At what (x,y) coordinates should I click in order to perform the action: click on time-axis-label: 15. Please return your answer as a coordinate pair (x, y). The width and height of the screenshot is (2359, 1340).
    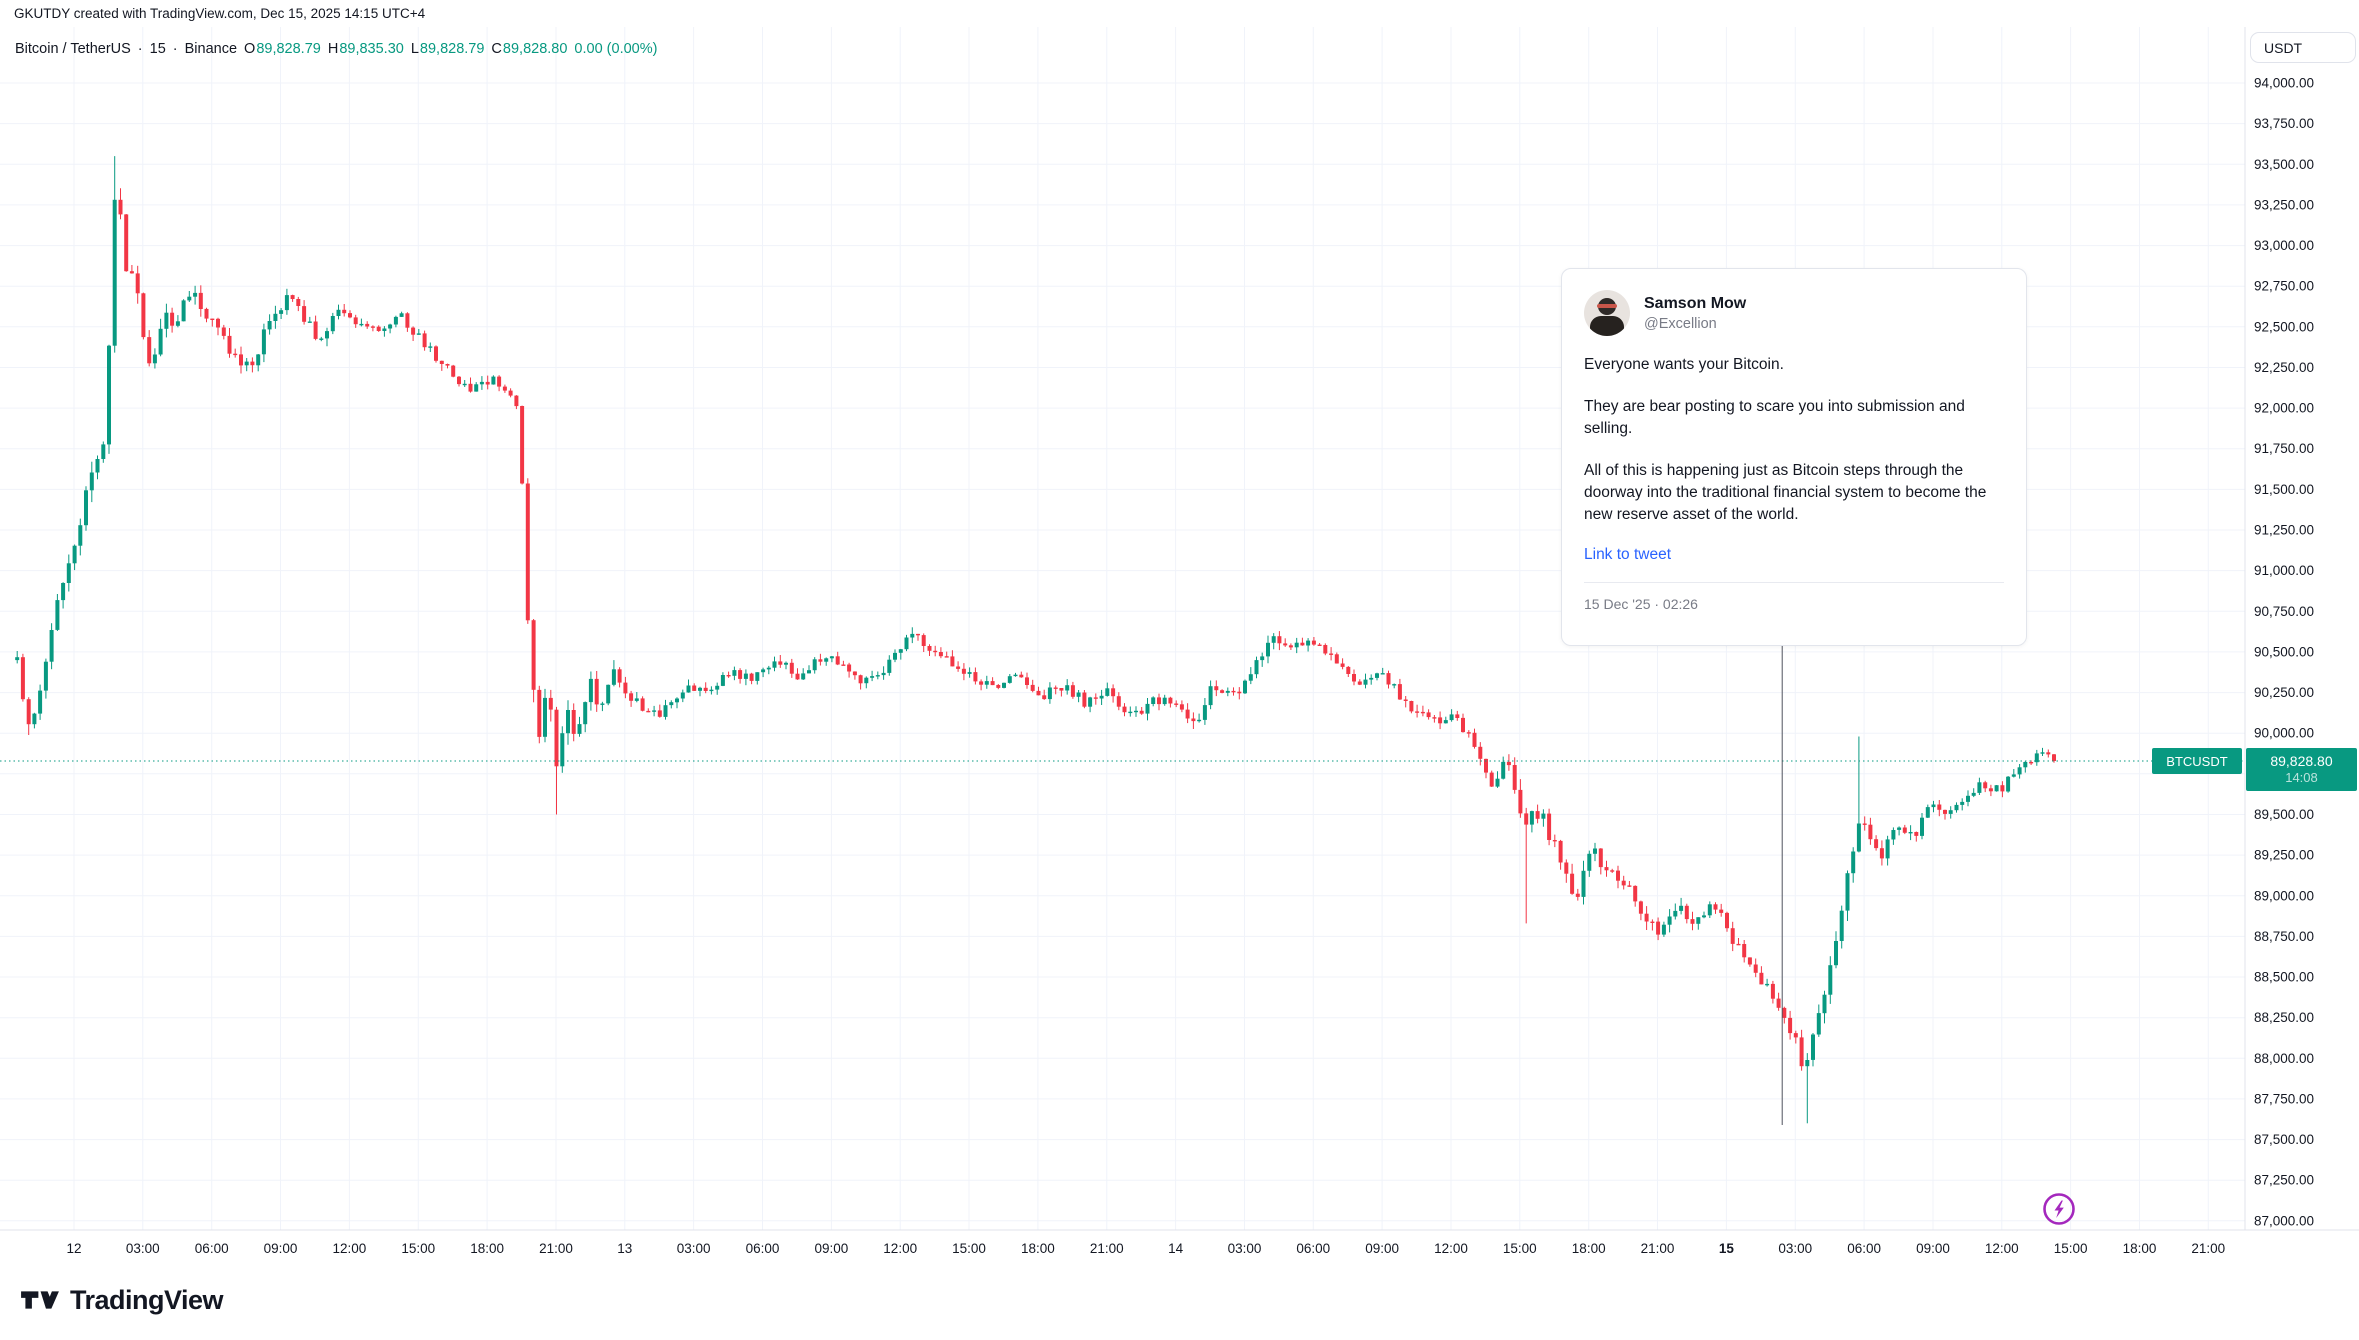
    Looking at the image, I should click on (1727, 1248).